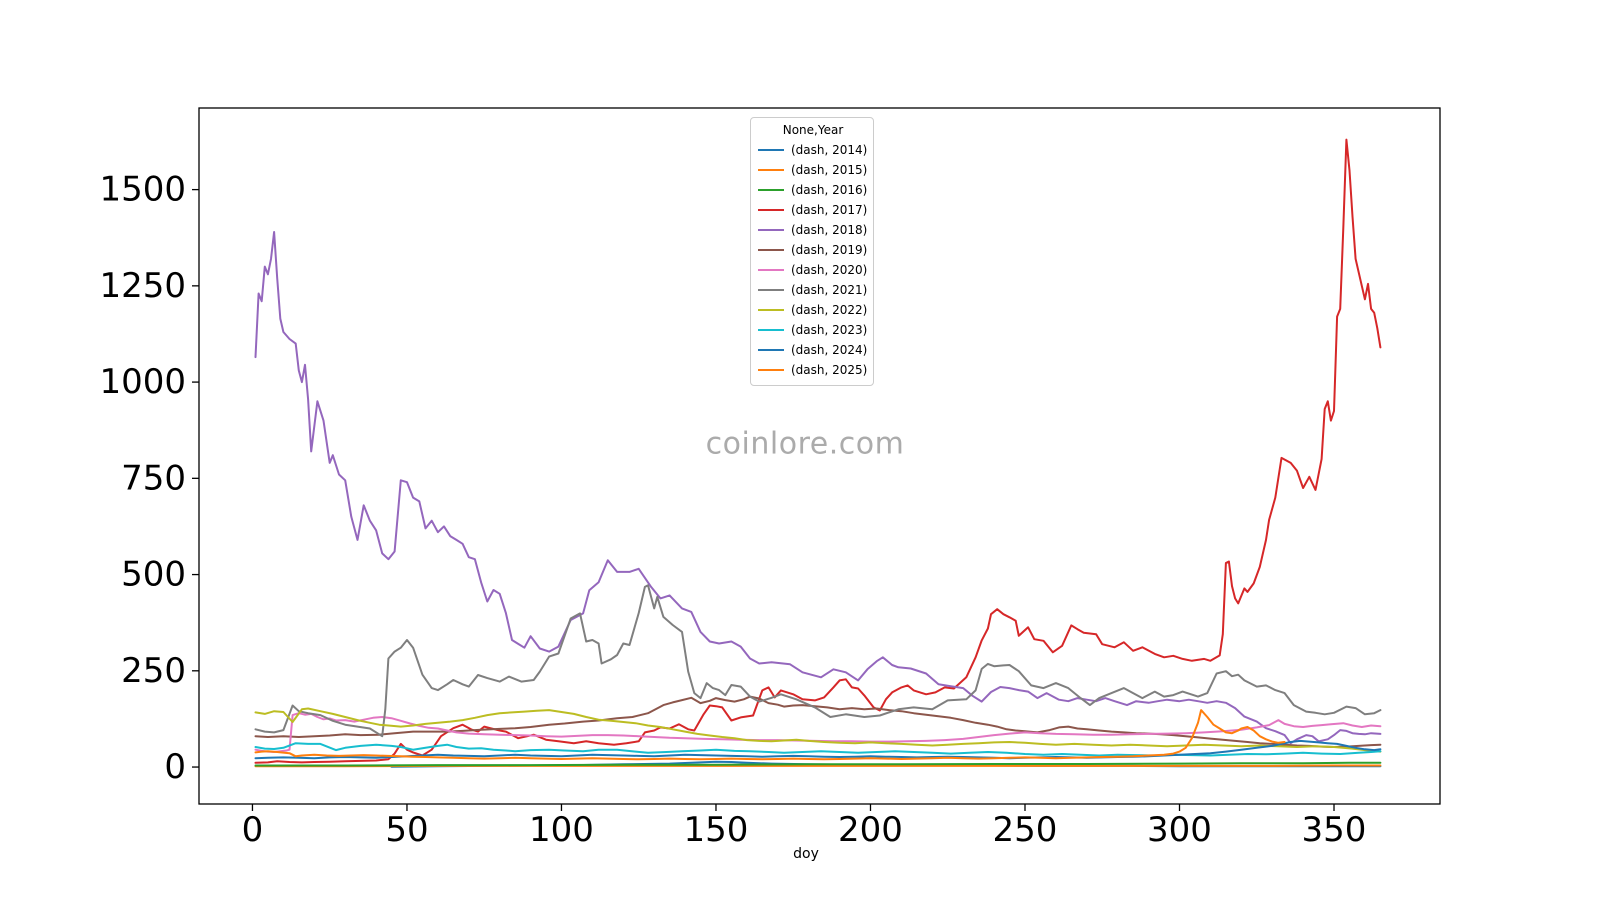 Image resolution: width=1600 pixels, height=900 pixels. Describe the element at coordinates (253, 830) in the screenshot. I see `x-tick-label: 0` at that location.